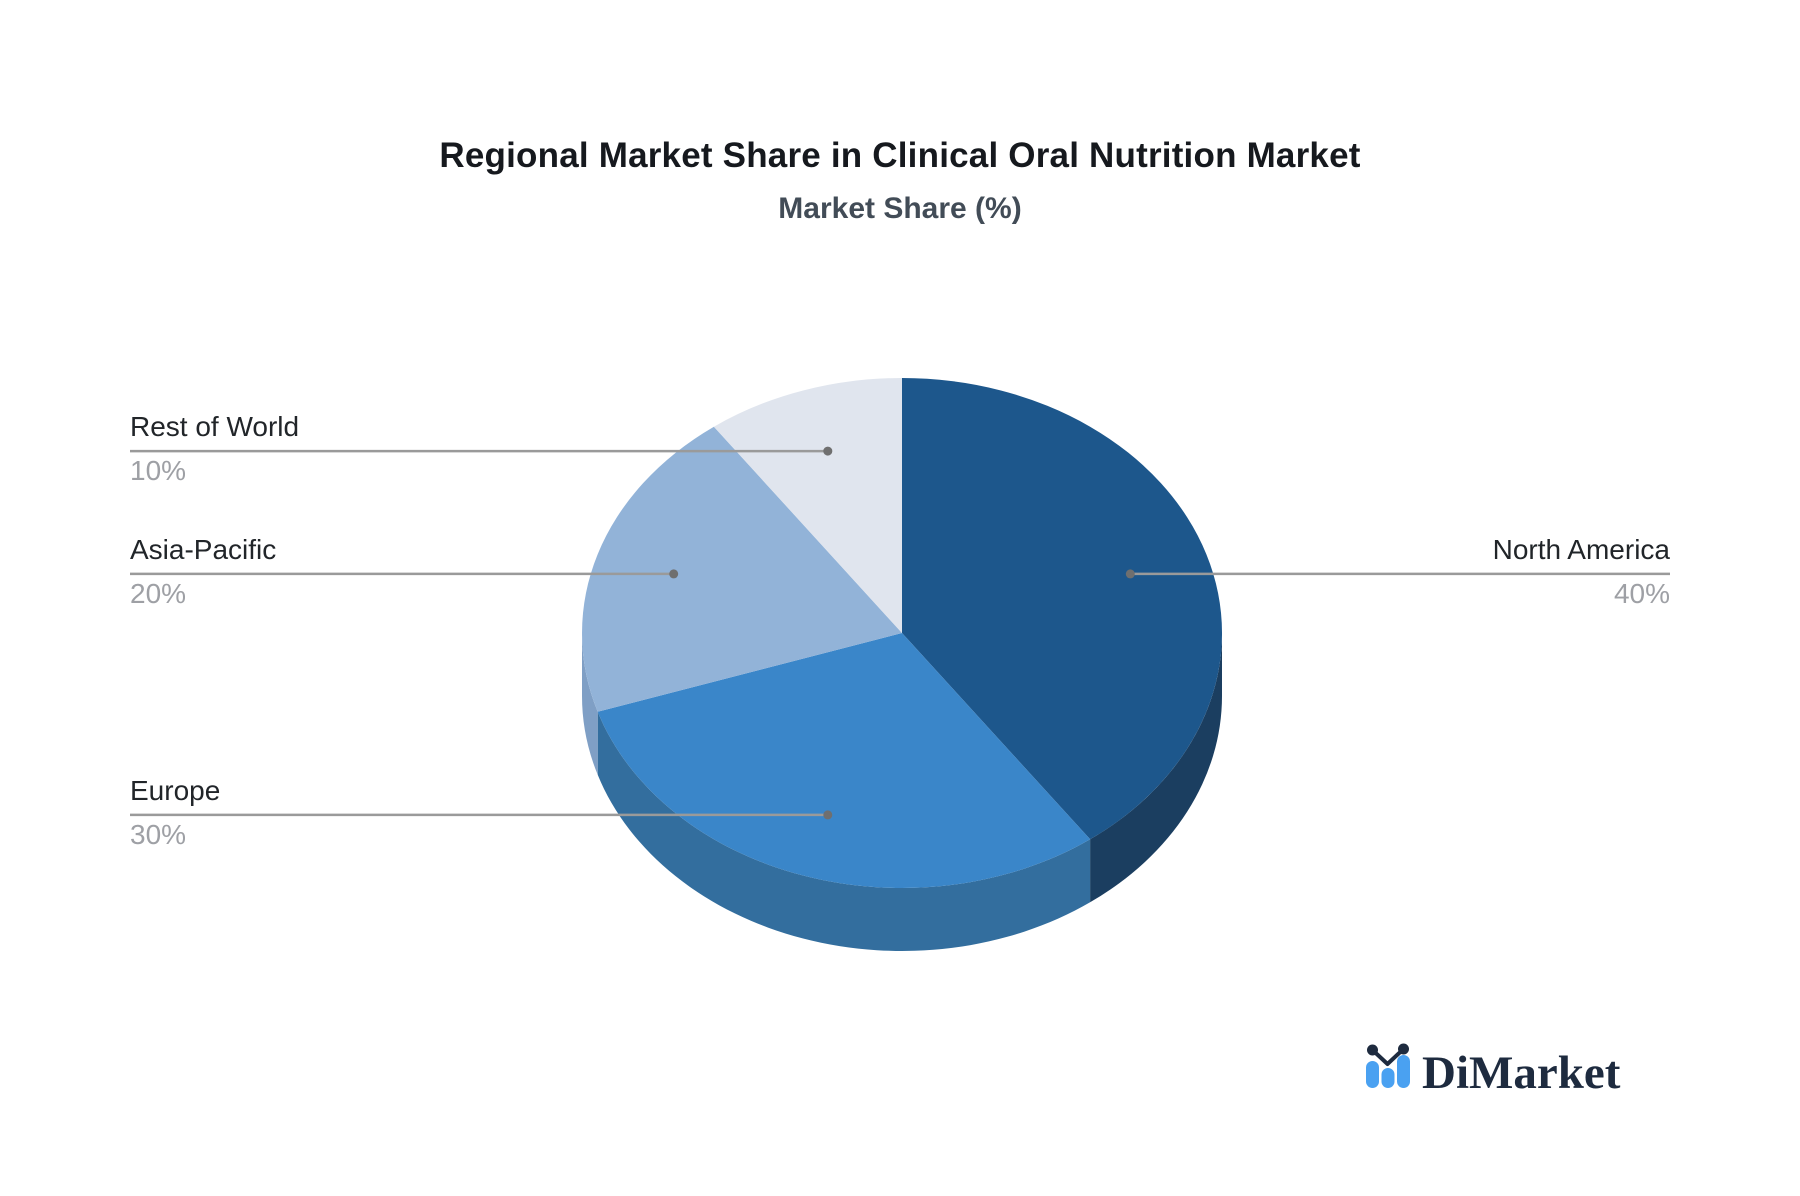 The height and width of the screenshot is (1196, 1800). I want to click on callout-rest-of-world: Rest of World 10%, so click(410, 449).